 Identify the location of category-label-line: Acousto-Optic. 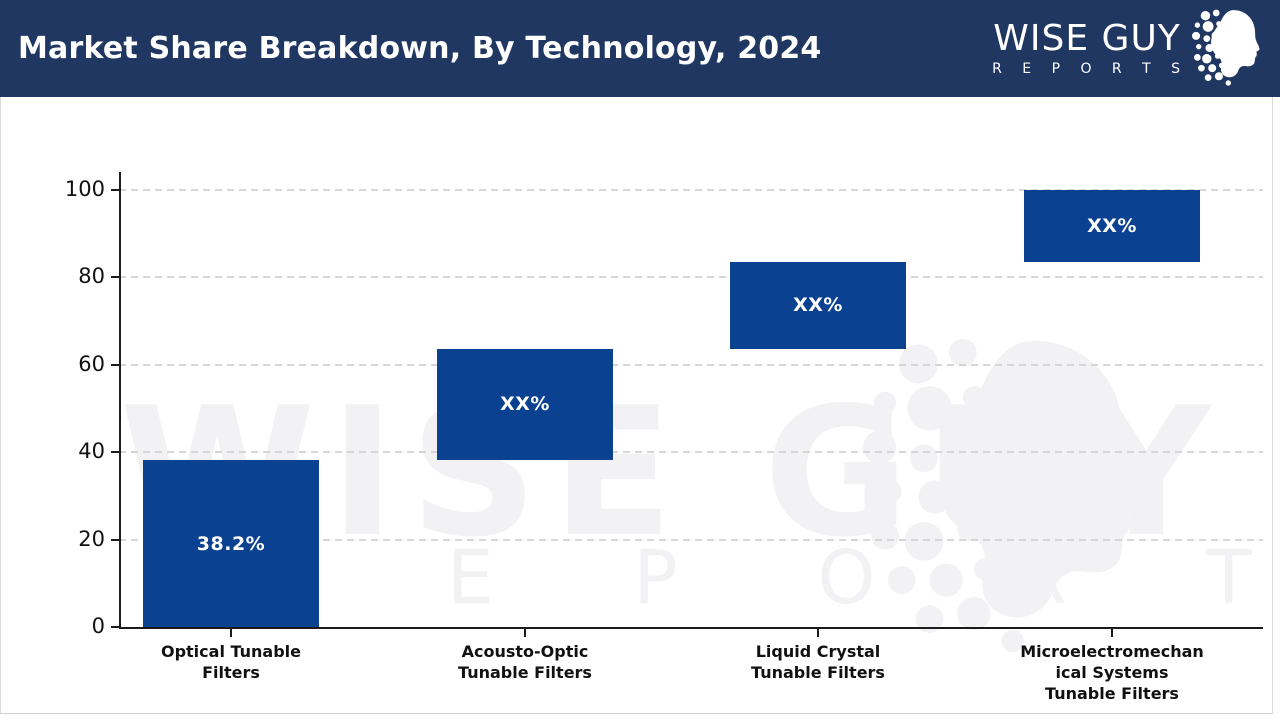
(525, 651).